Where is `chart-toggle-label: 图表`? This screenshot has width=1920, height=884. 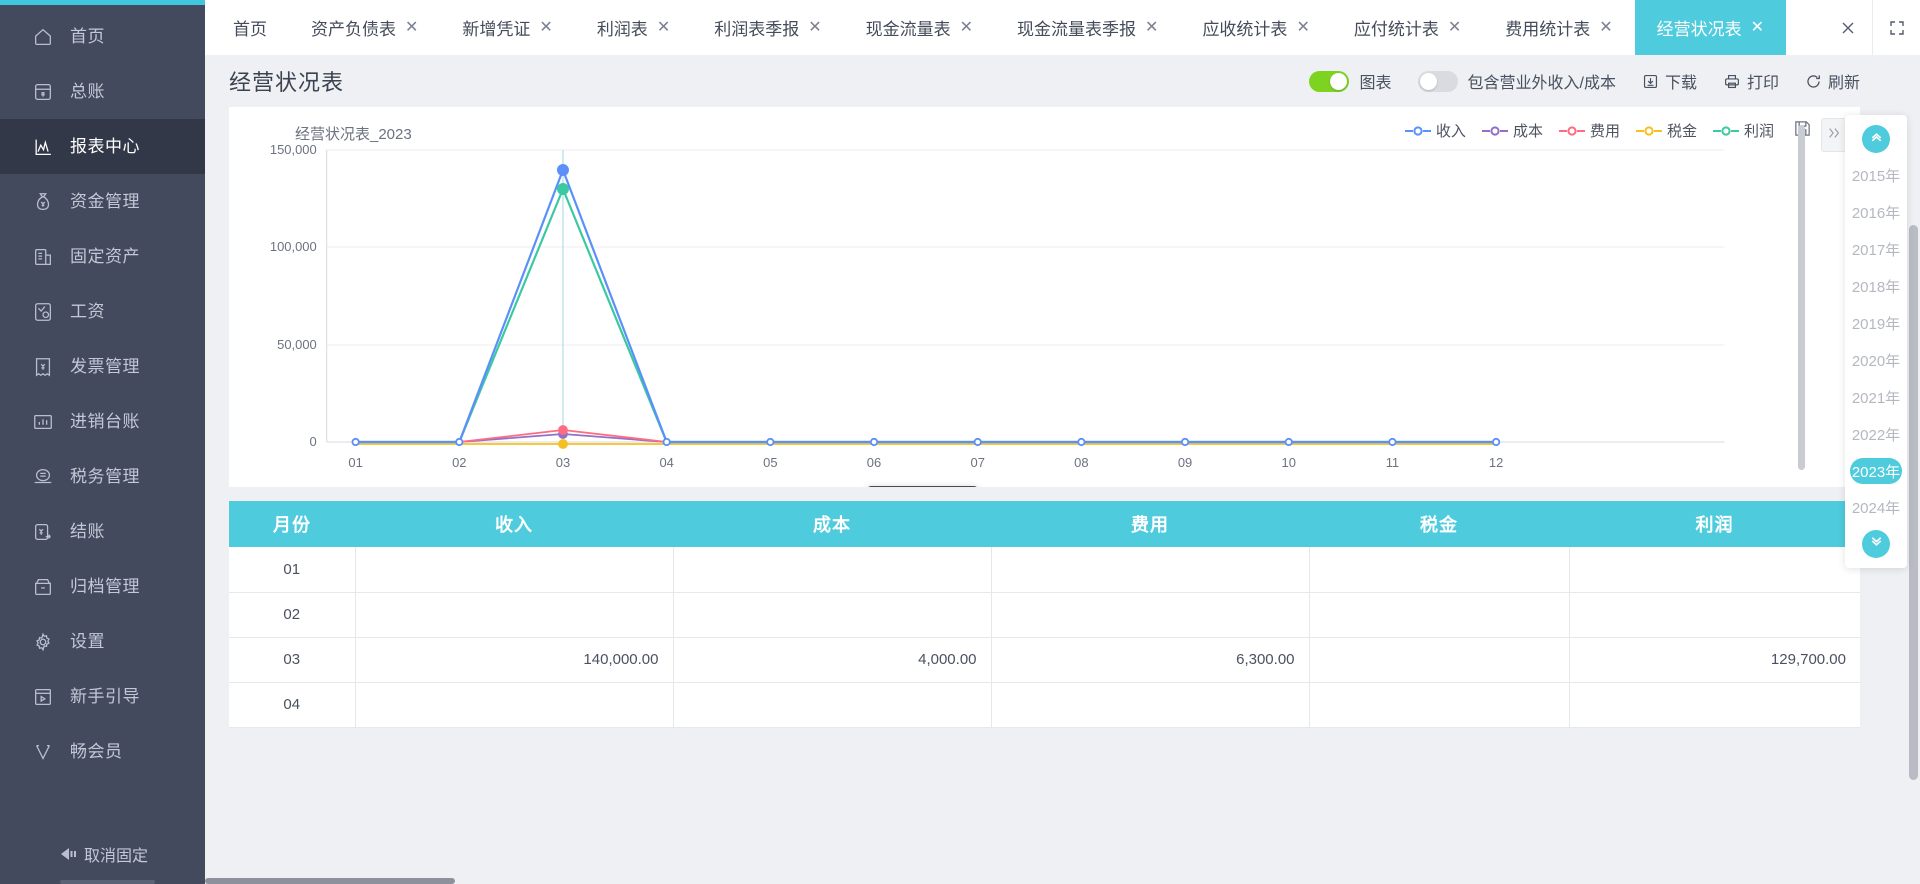
chart-toggle-label: 图表 is located at coordinates (1375, 83).